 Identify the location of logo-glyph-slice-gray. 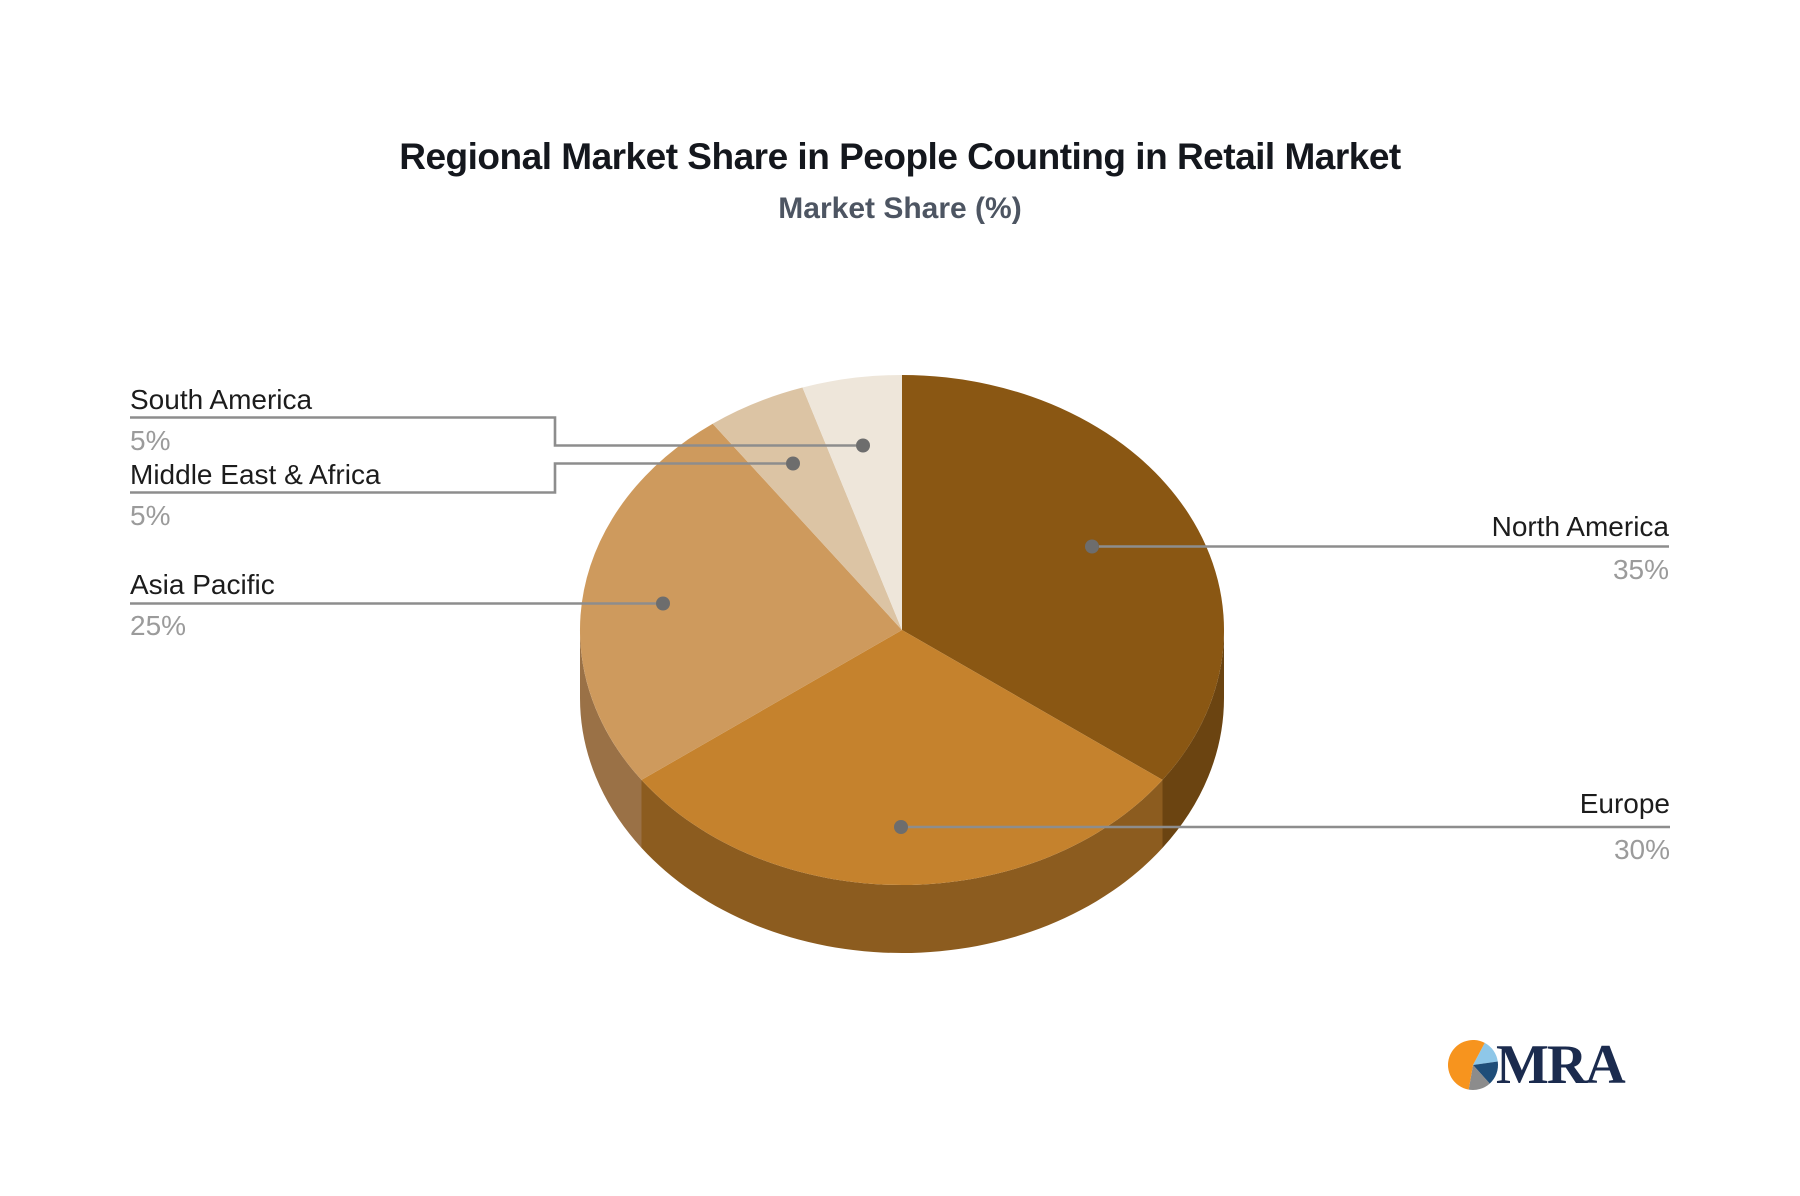
(1479, 1078).